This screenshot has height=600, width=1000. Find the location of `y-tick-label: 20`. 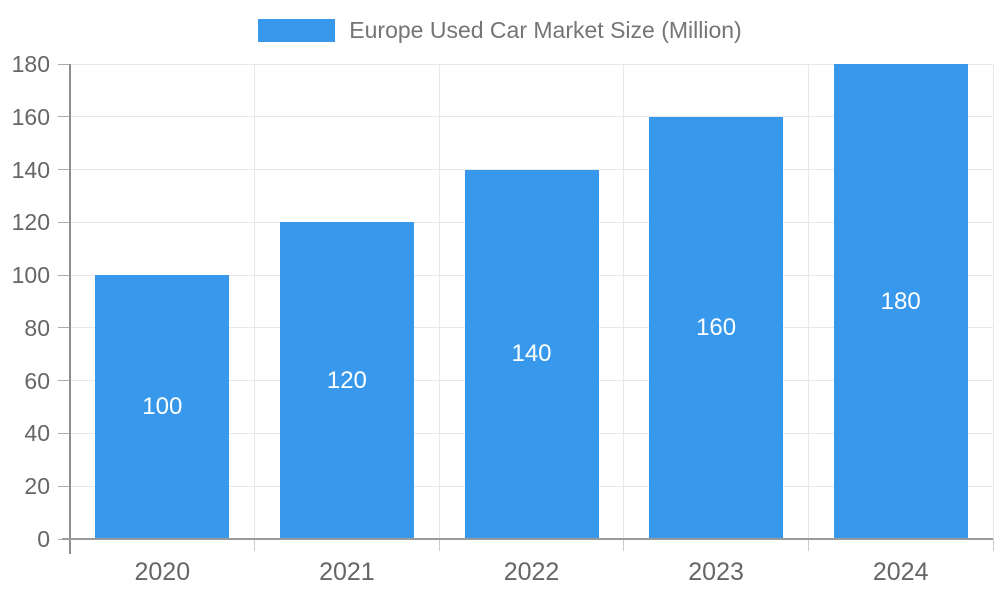

y-tick-label: 20 is located at coordinates (37, 486).